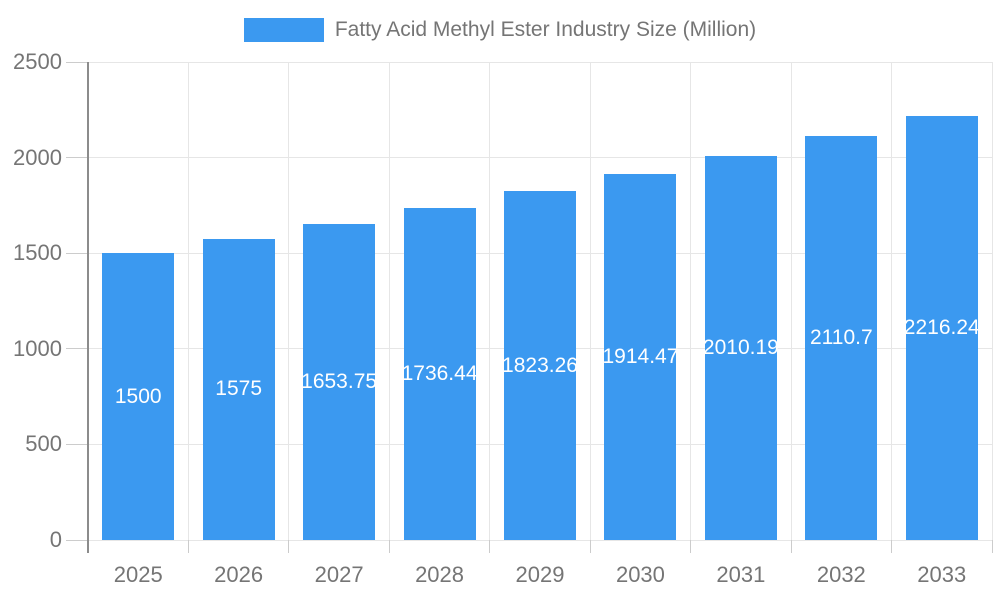  I want to click on x-axis-tick-label: 2025, so click(138, 574).